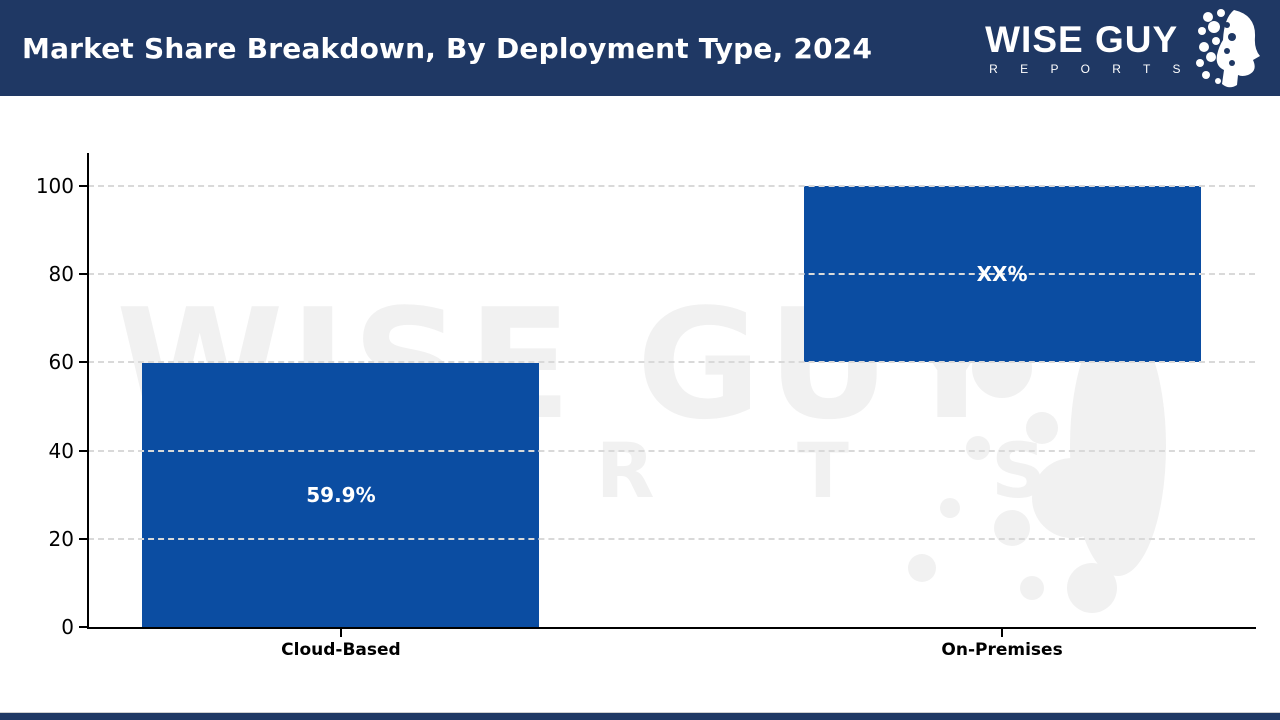 This screenshot has width=1280, height=720. What do you see at coordinates (671, 628) in the screenshot?
I see `x-axis-line` at bounding box center [671, 628].